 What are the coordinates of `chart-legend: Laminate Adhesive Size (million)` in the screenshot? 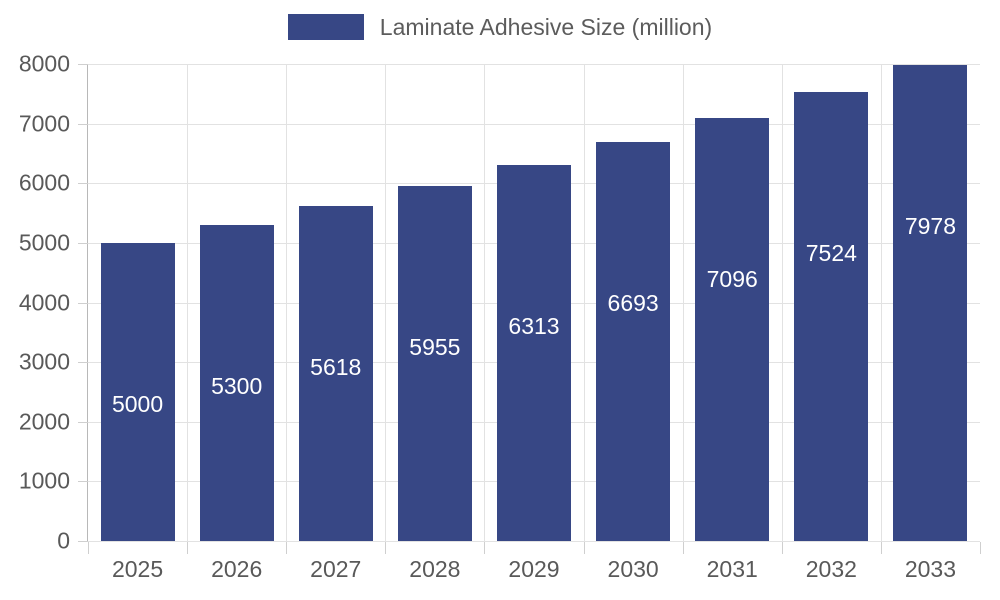 It's located at (500, 27).